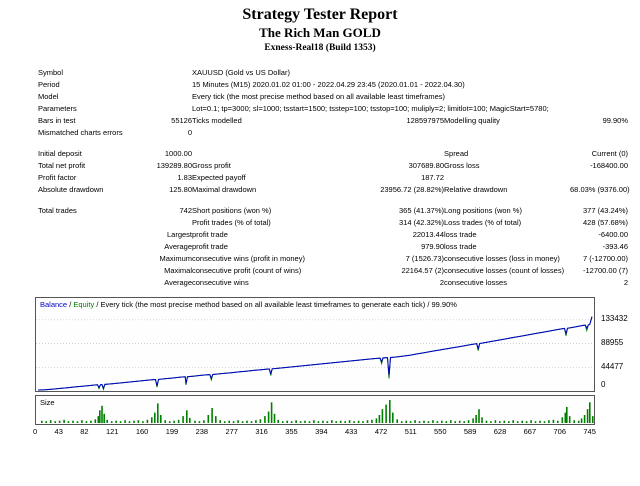  I want to click on label-cell: Loss trades (% of total), so click(483, 222).